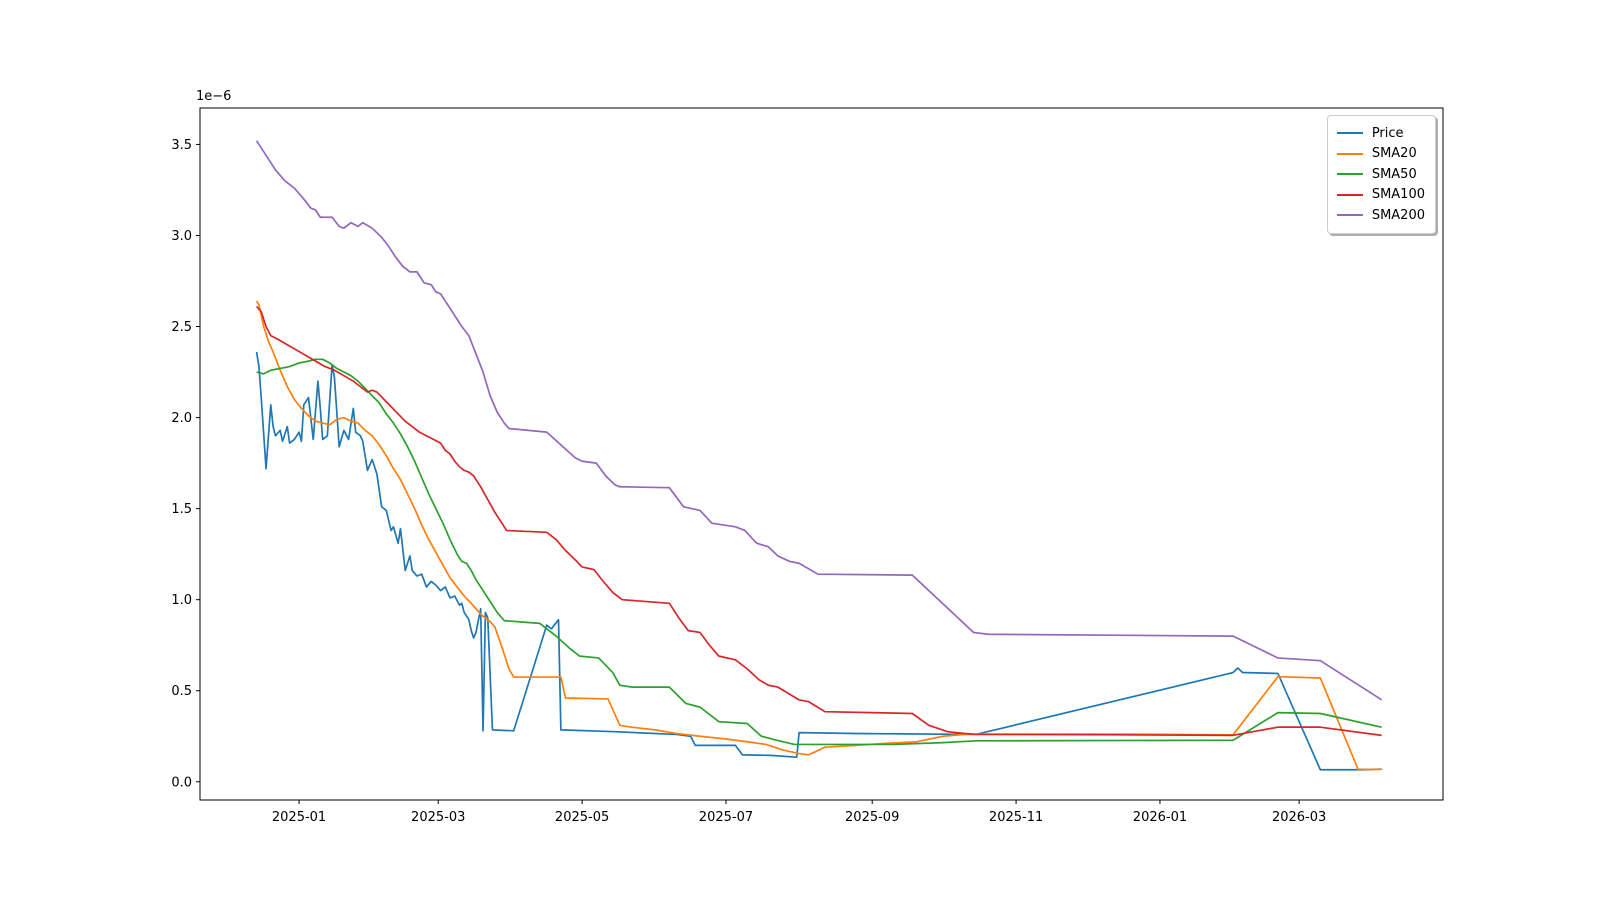 This screenshot has height=900, width=1600. What do you see at coordinates (1387, 133) in the screenshot?
I see `legend-label: Price` at bounding box center [1387, 133].